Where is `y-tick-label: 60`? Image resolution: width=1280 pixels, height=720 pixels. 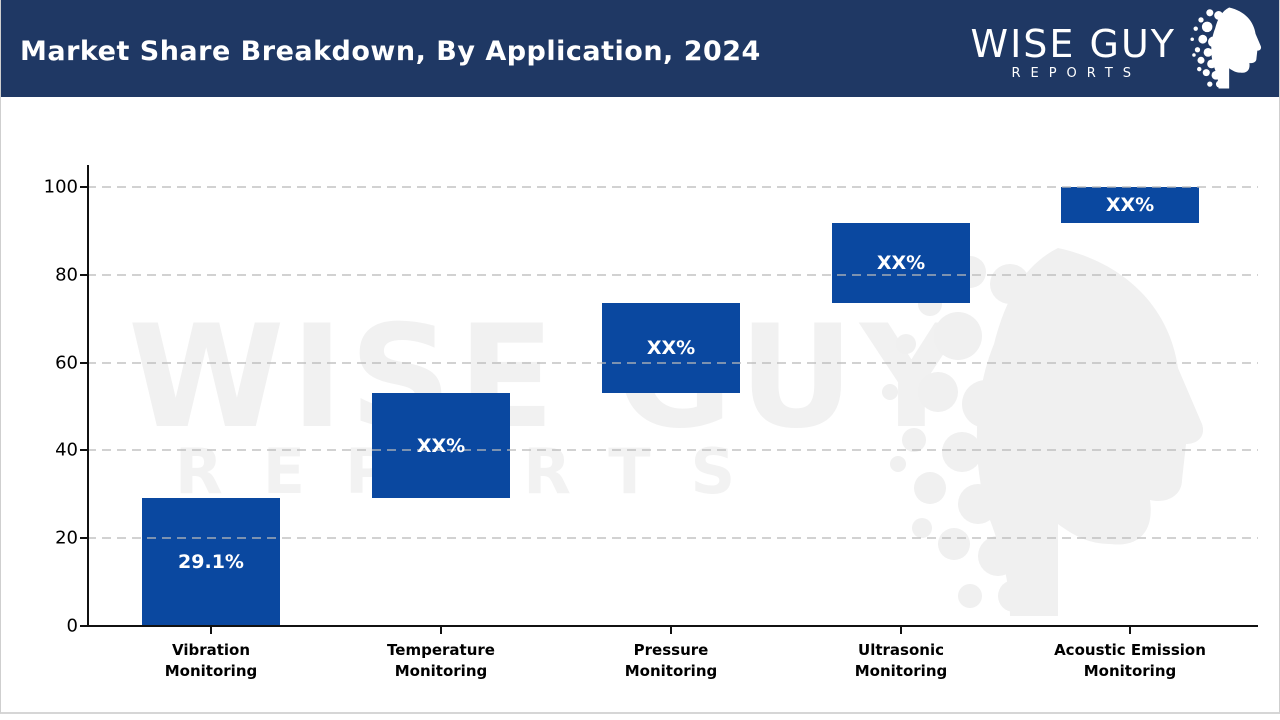 y-tick-label: 60 is located at coordinates (66, 363).